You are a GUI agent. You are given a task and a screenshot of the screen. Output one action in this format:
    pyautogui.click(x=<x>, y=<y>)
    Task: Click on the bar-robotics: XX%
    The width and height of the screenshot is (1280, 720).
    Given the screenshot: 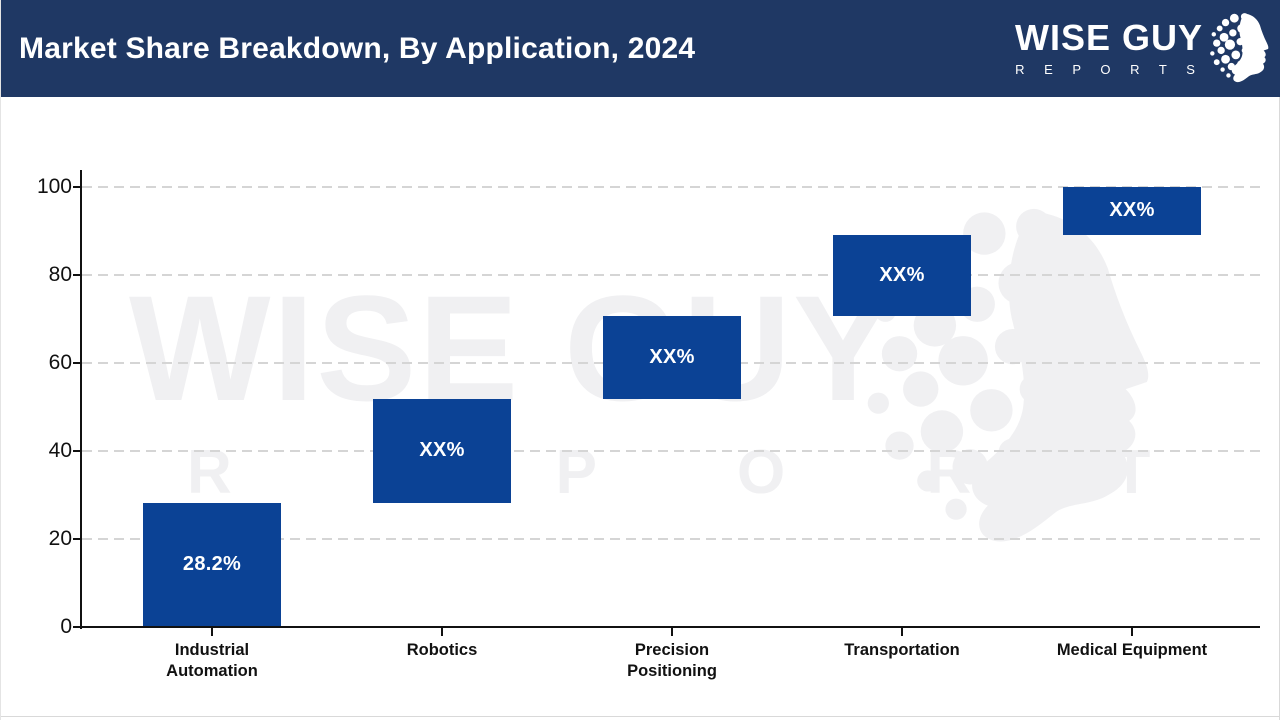 What is the action you would take?
    pyautogui.click(x=442, y=451)
    